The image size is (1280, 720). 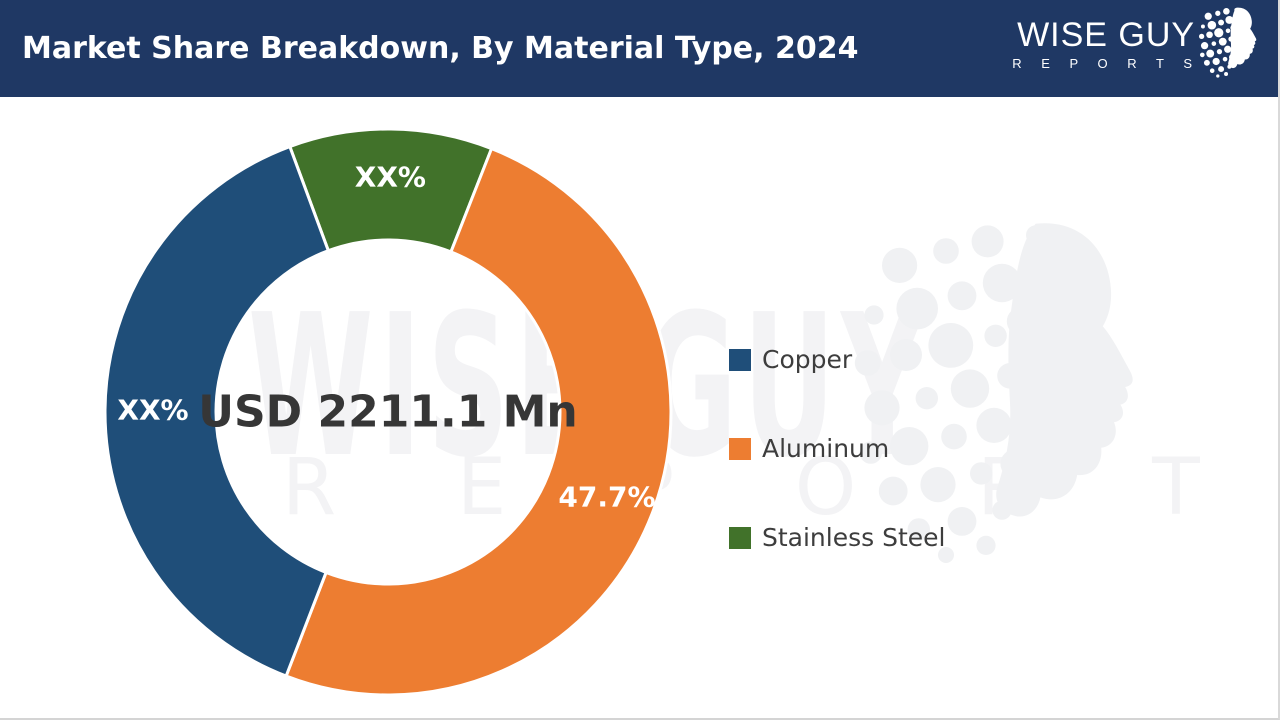 I want to click on legend-label-copper: Copper, so click(x=807, y=359).